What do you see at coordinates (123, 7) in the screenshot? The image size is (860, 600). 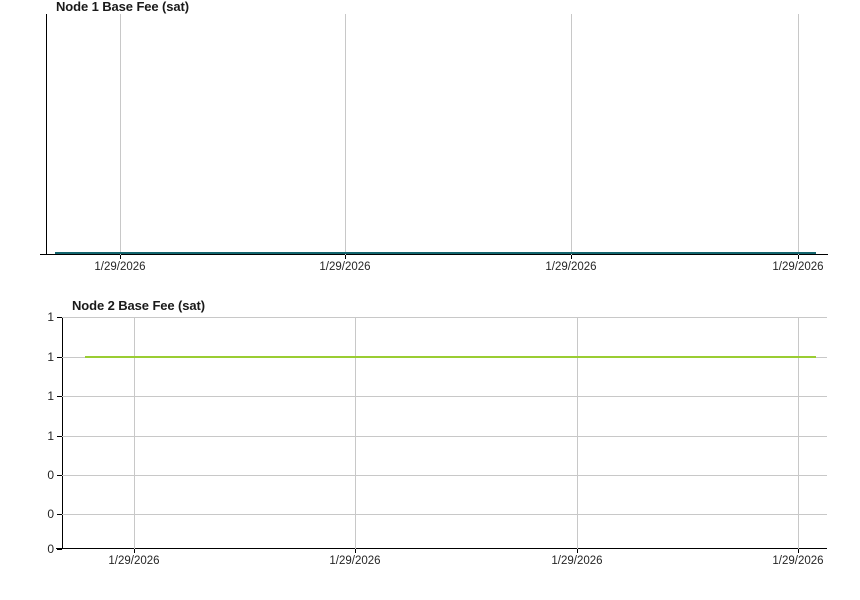 I see `chart-title-node-1: Node 1 Base Fee (sat)` at bounding box center [123, 7].